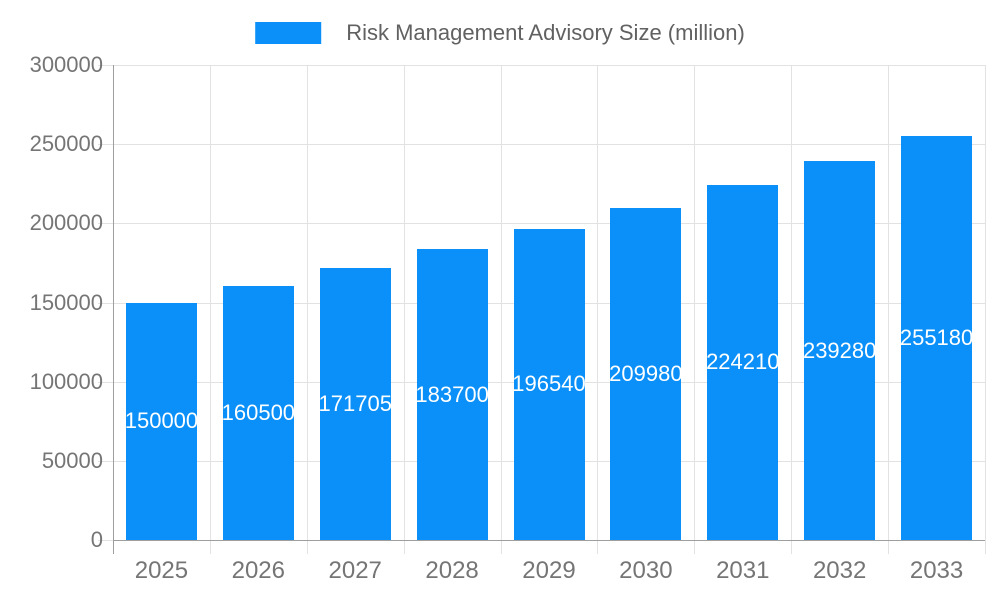  I want to click on x-axis-line, so click(549, 540).